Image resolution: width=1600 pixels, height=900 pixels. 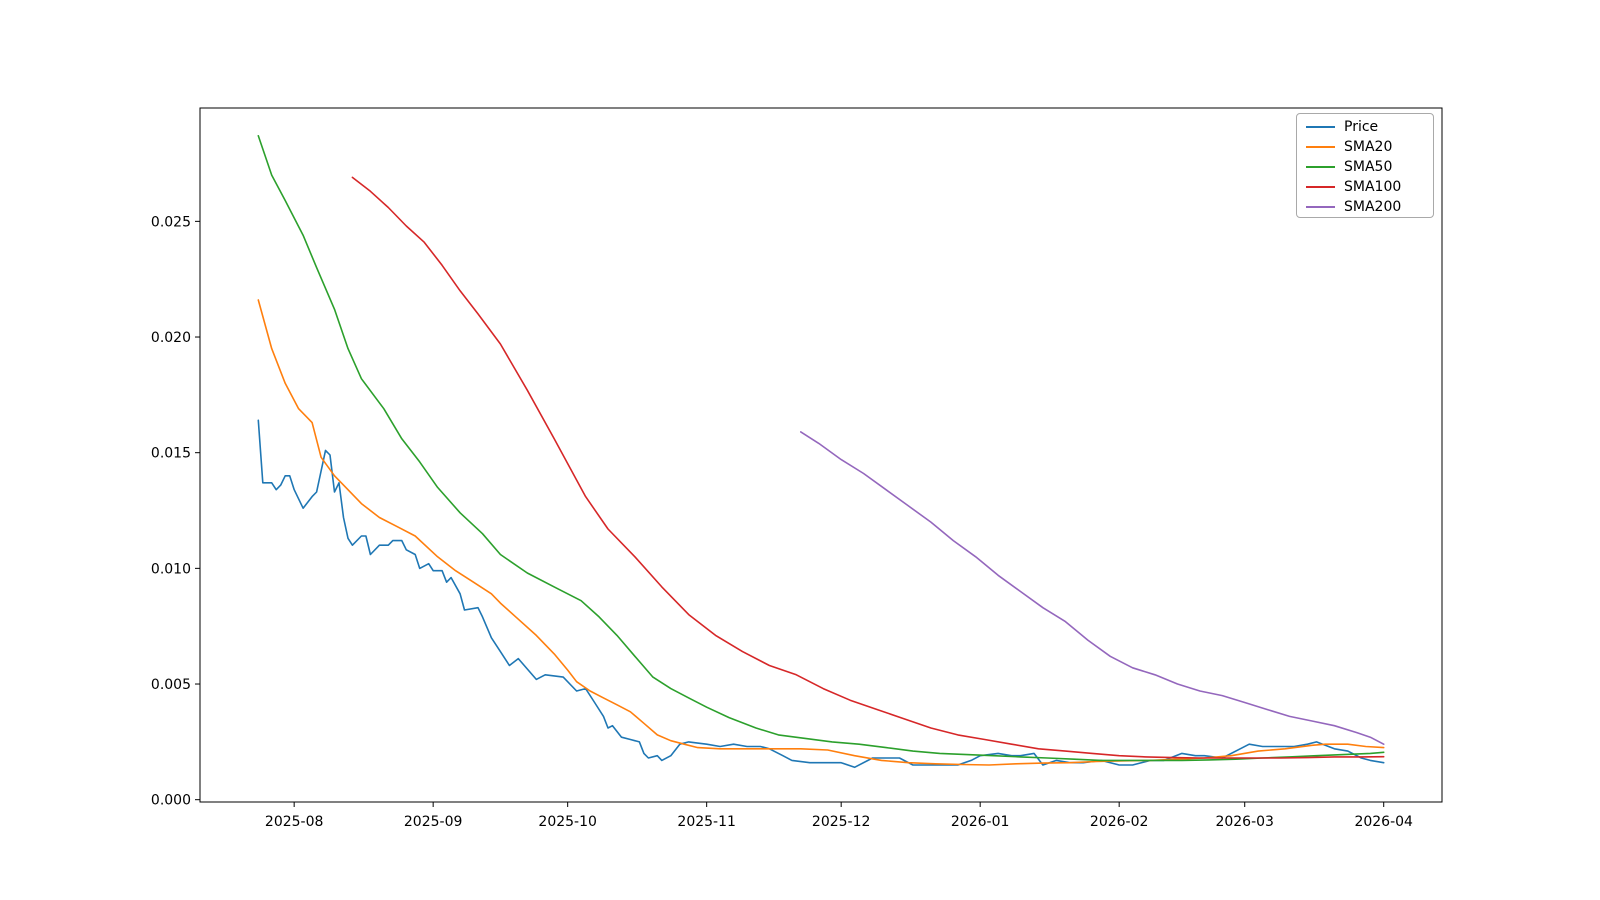 I want to click on legend-item-sma20: SMA20, so click(x=1369, y=147).